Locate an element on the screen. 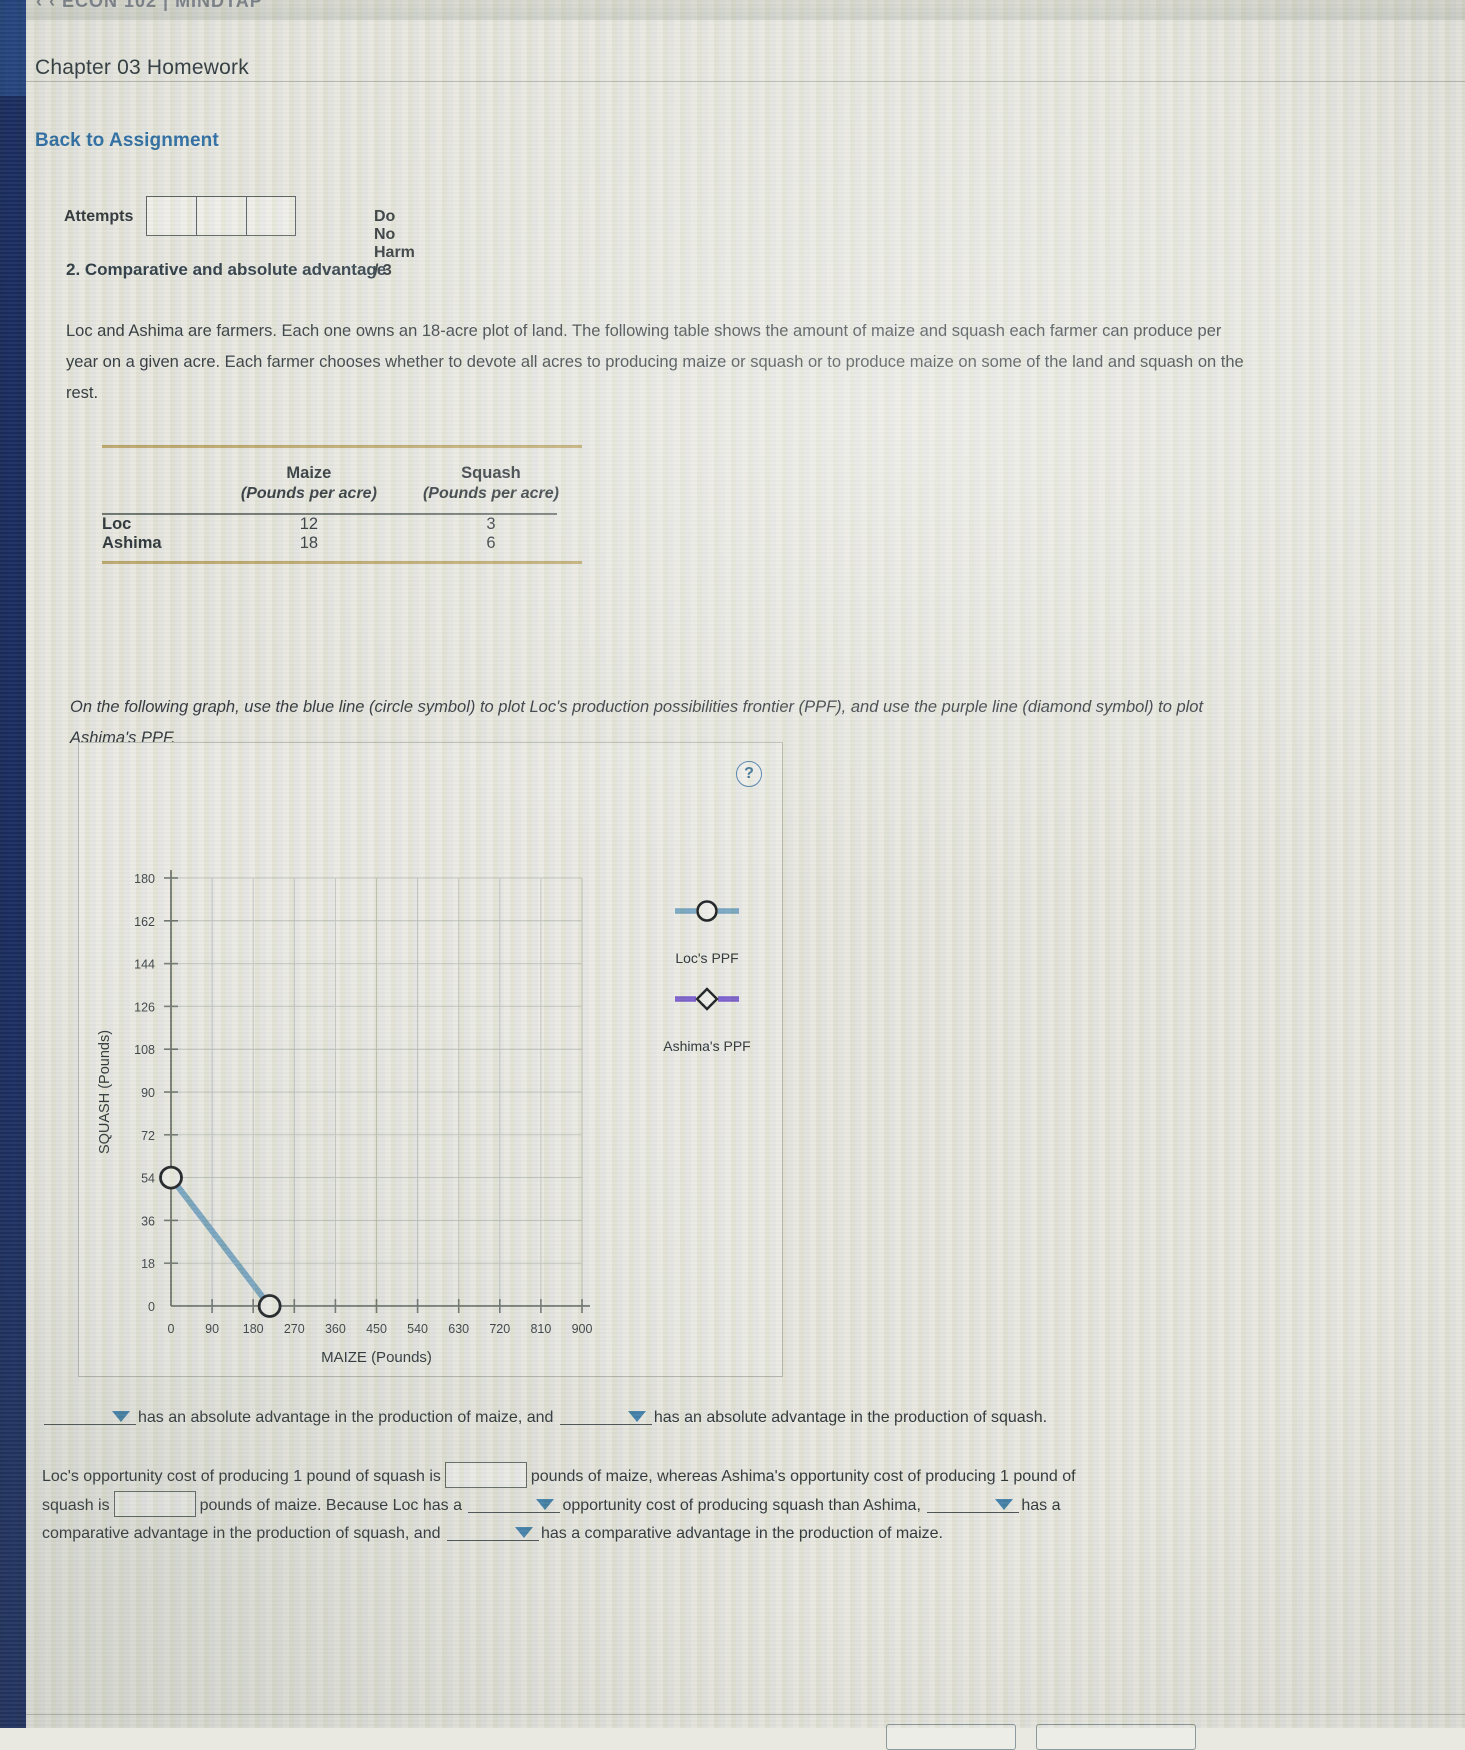  svg-text: Loc's PPF is located at coordinates (706, 958).